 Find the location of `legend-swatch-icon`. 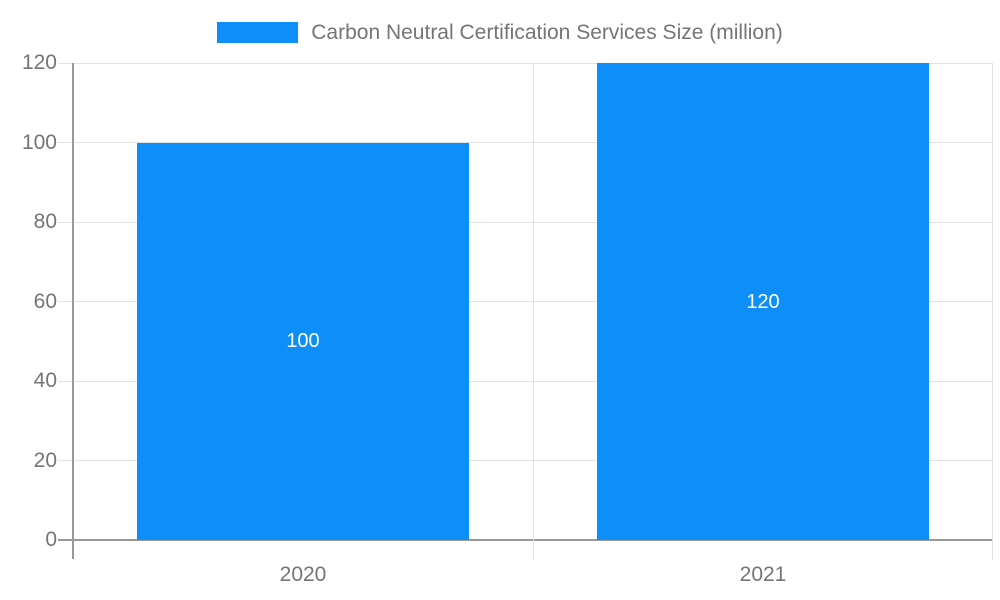

legend-swatch-icon is located at coordinates (258, 32).